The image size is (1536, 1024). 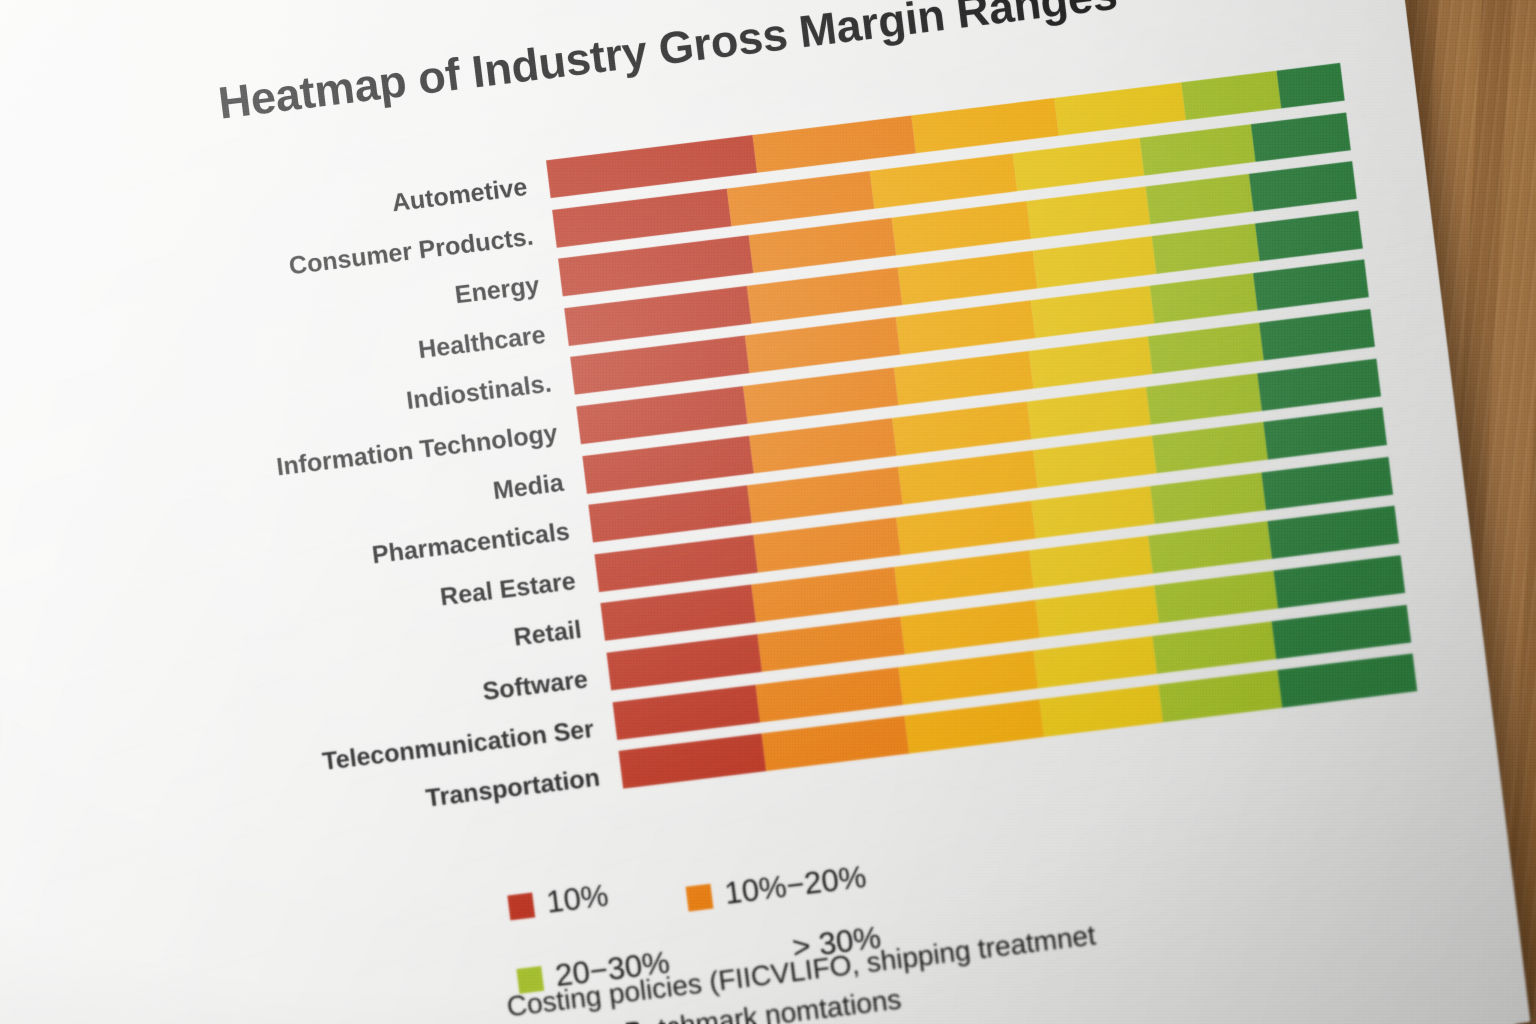 I want to click on legend-item-0: 10%, so click(x=559, y=901).